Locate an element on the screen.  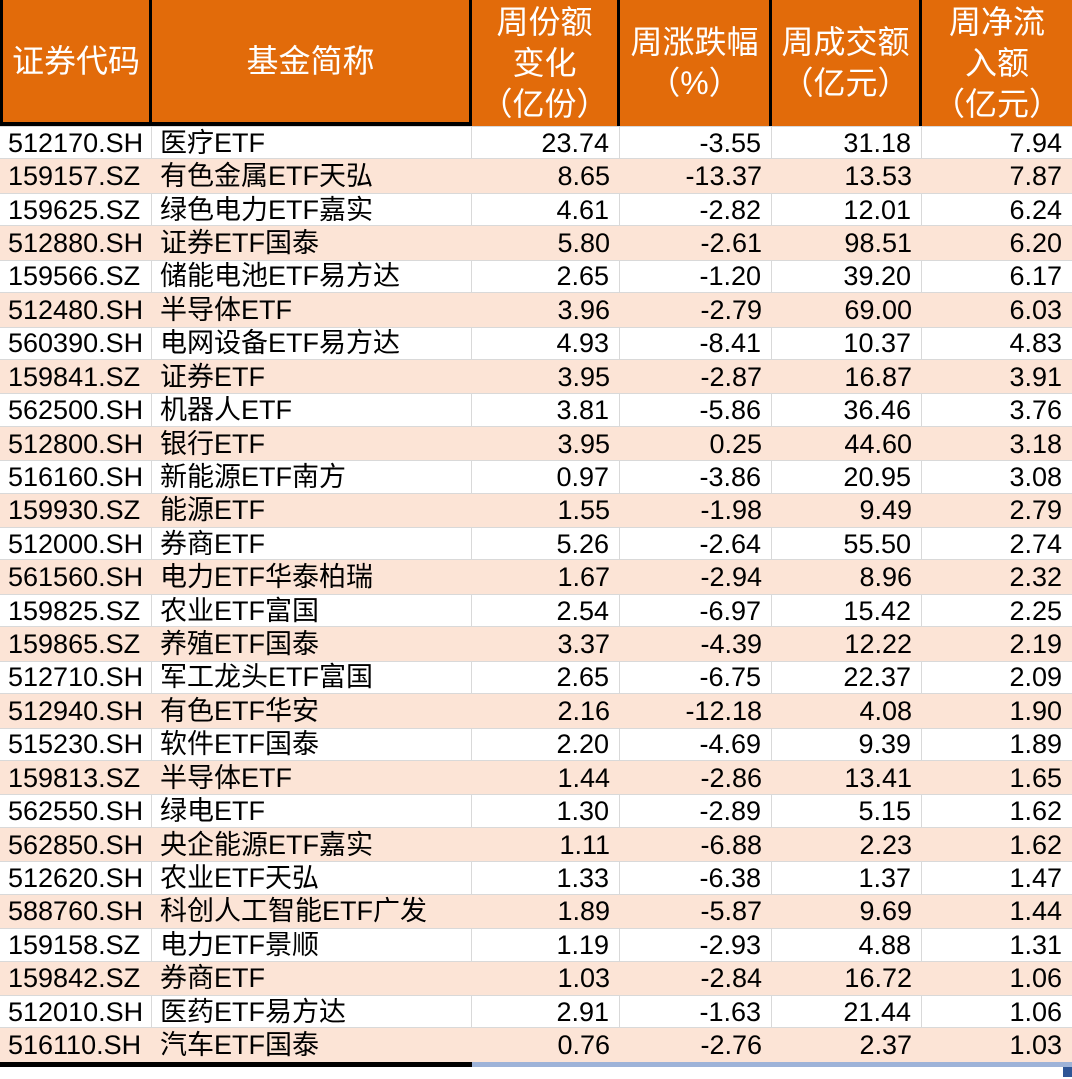
cell-name: 电网设备ETF易方达 is located at coordinates (312, 343).